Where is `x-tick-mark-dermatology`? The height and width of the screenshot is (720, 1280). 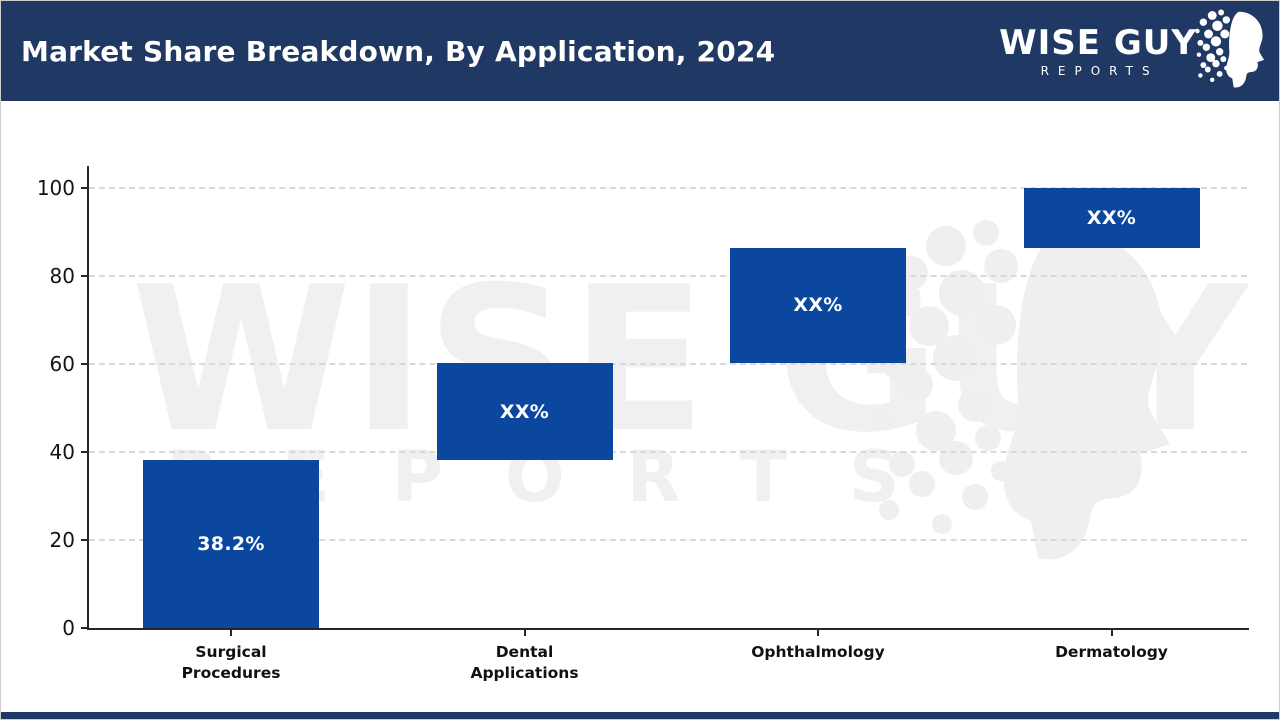 x-tick-mark-dermatology is located at coordinates (1111, 633).